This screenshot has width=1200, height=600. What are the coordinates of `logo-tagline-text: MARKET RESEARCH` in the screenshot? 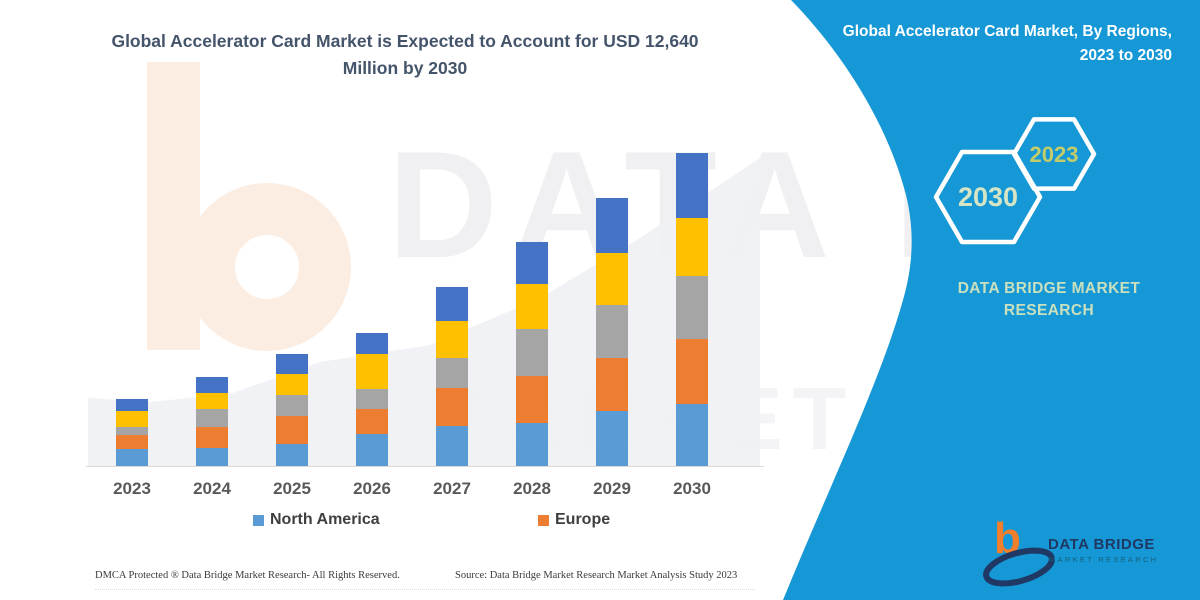 It's located at (1104, 559).